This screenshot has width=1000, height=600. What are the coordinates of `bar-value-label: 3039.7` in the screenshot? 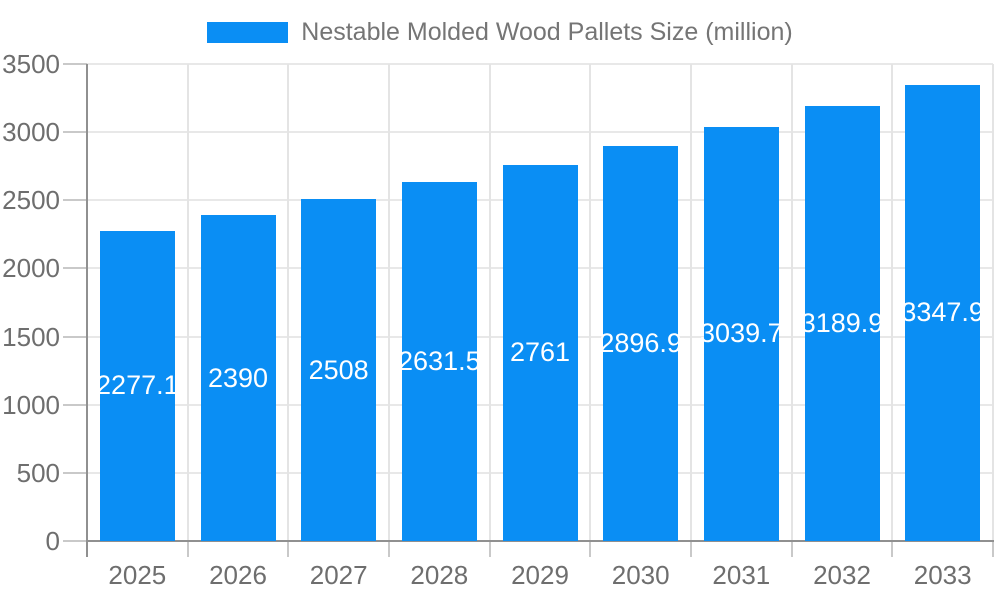 It's located at (741, 333).